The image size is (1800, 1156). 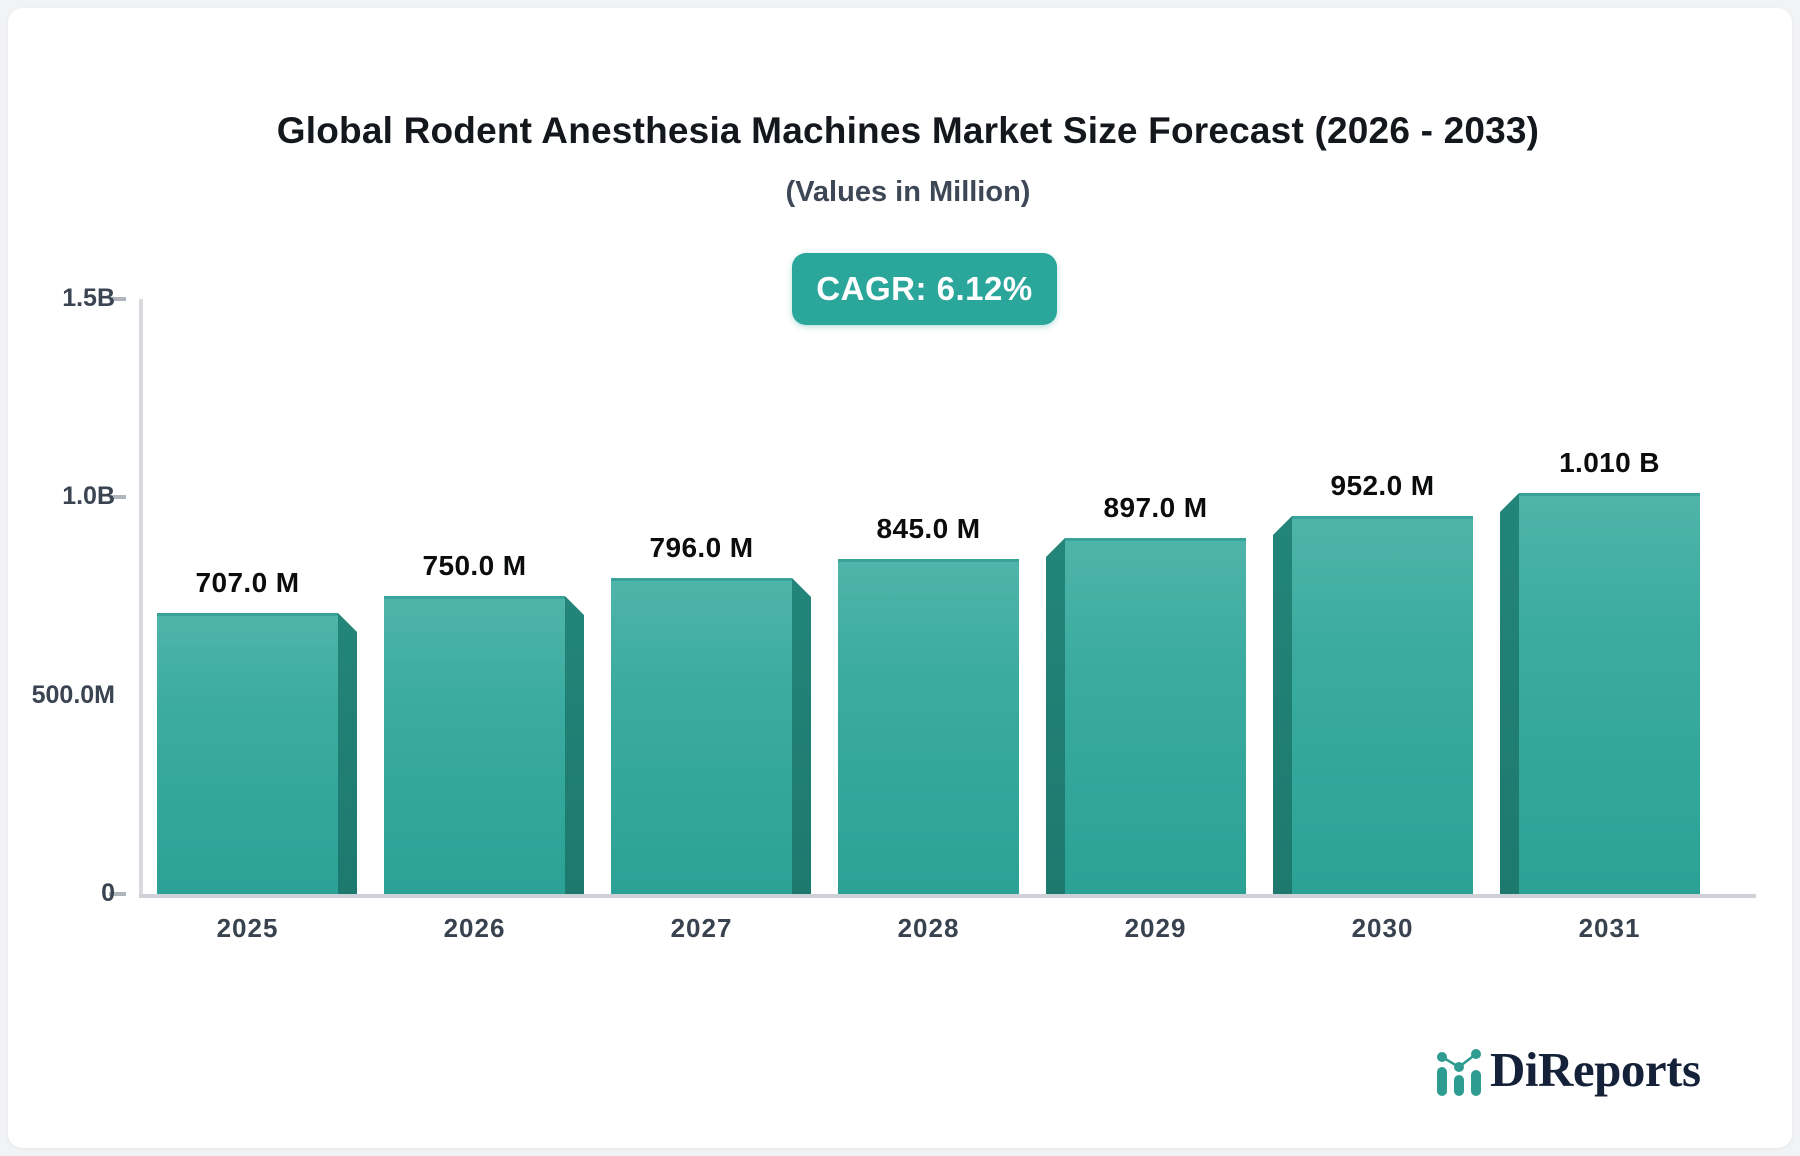 I want to click on y-tick-label: 500.0M, so click(x=73, y=695).